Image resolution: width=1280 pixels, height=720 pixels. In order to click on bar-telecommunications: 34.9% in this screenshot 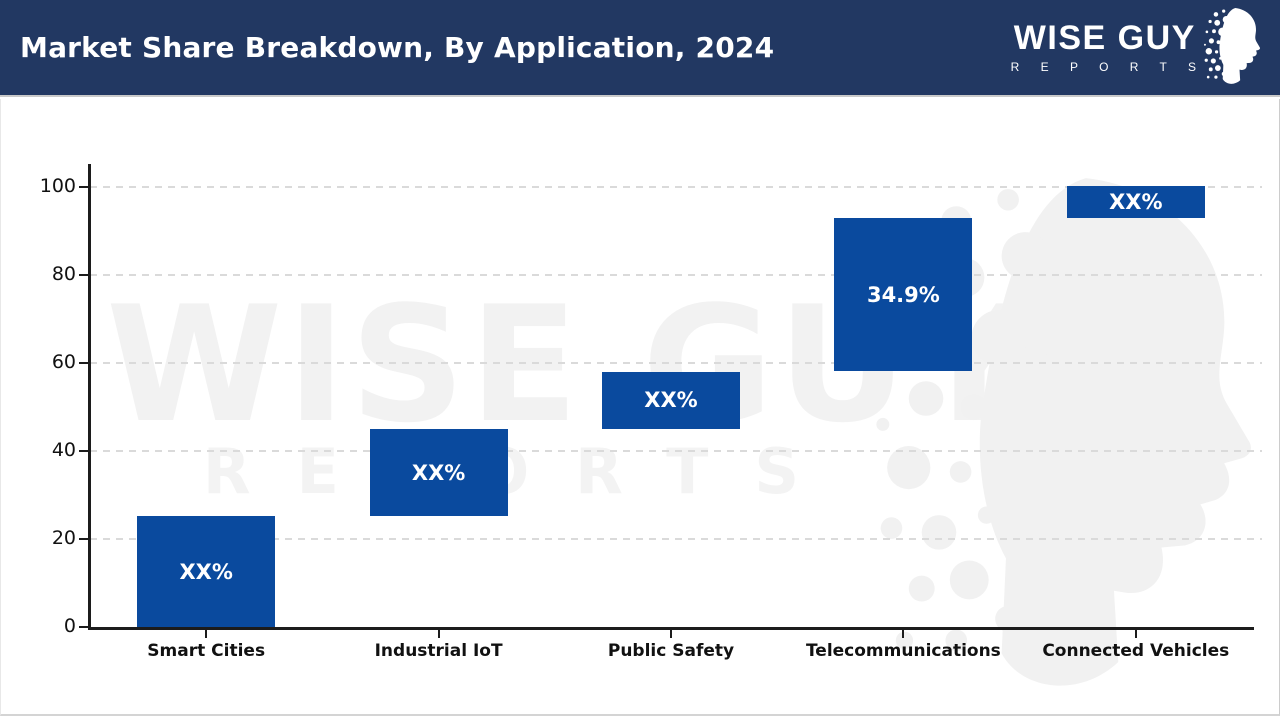, I will do `click(903, 294)`.